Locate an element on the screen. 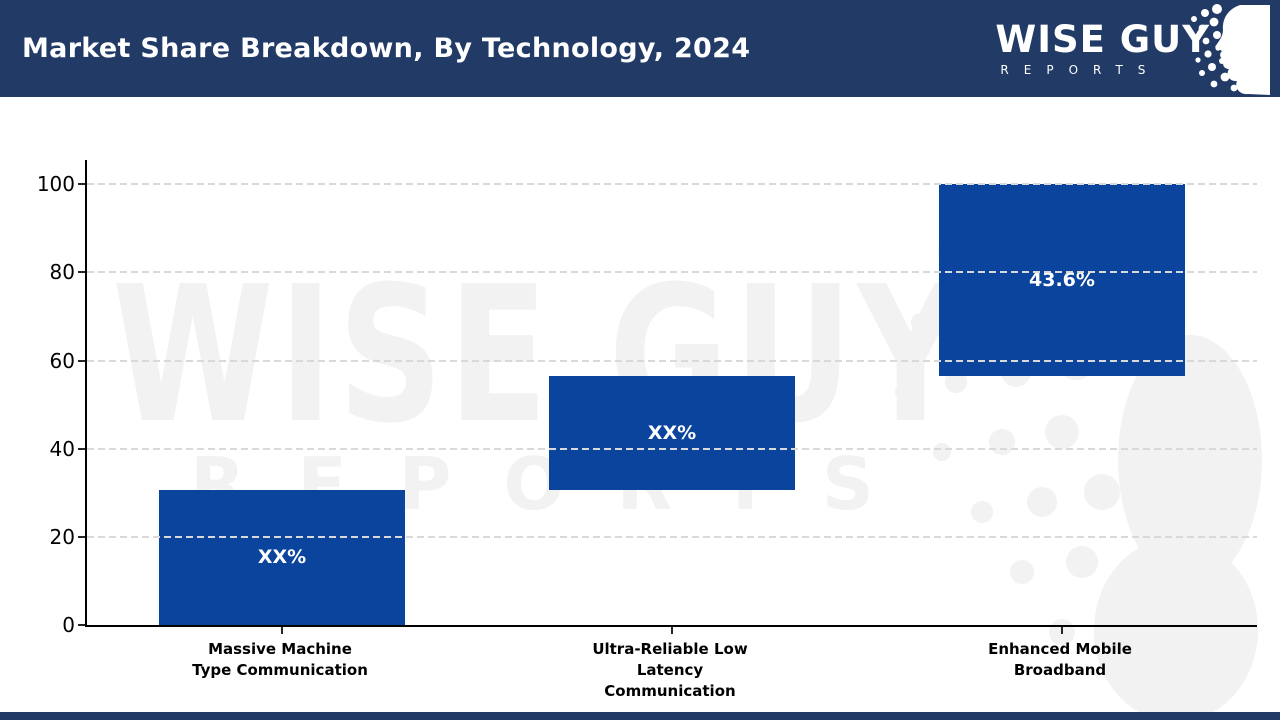 The height and width of the screenshot is (720, 1280). logo-name-text: WISE GUY is located at coordinates (1102, 39).